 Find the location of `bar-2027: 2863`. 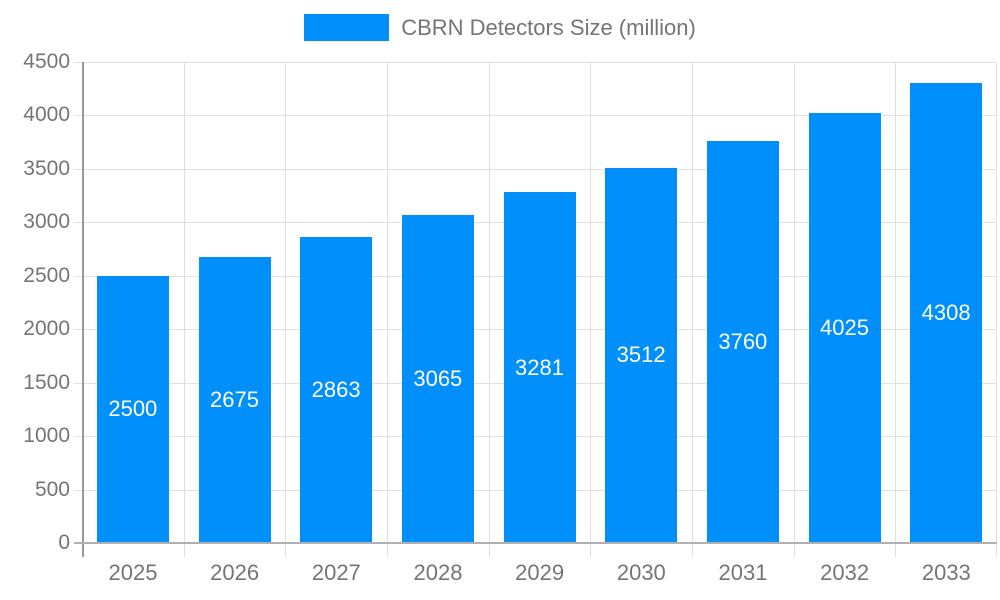

bar-2027: 2863 is located at coordinates (336, 389).